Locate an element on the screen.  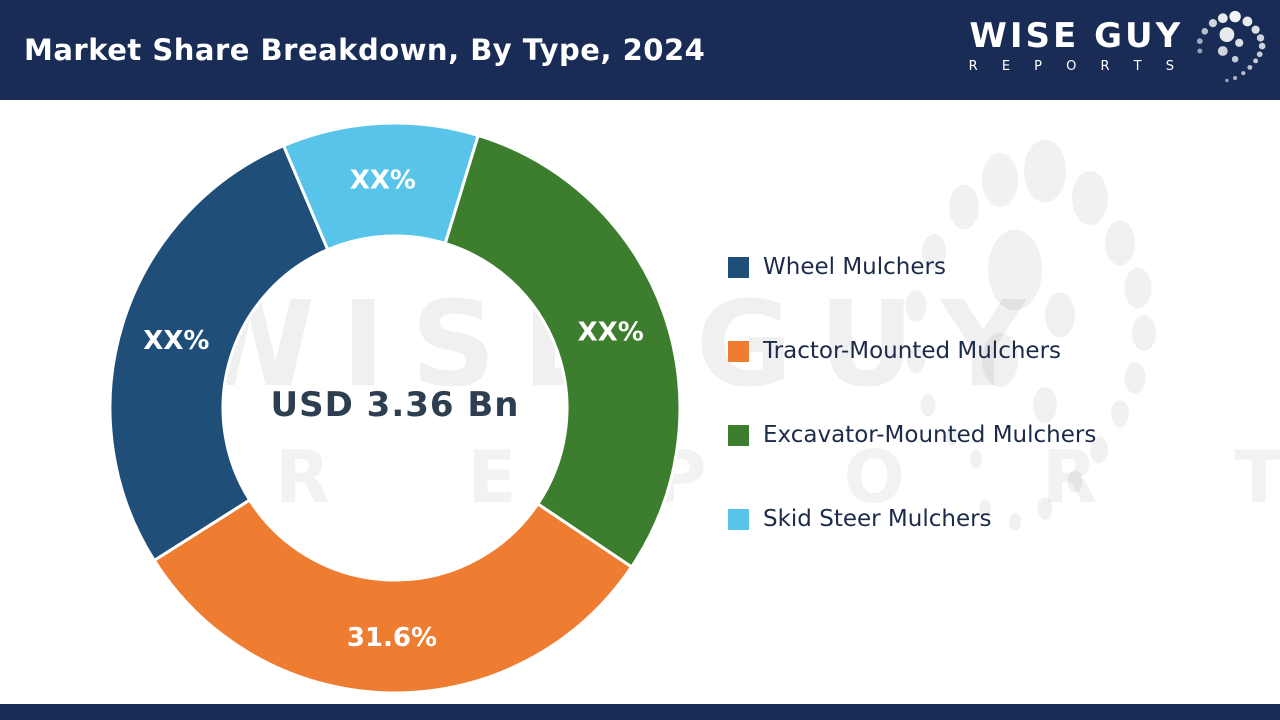
page-title: Market Share Breakdown, By Type, 2024 is located at coordinates (365, 50).